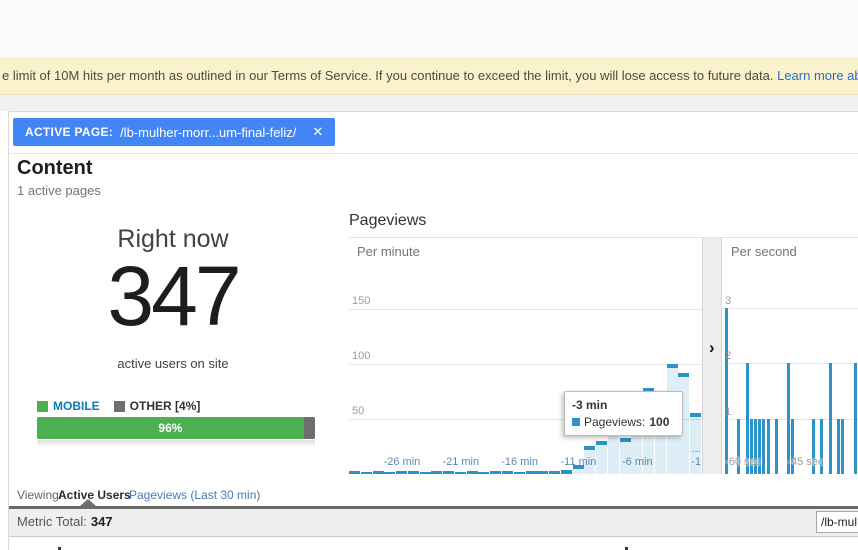  Describe the element at coordinates (52, 521) in the screenshot. I see `metric-total-label: Metric Total:` at that location.